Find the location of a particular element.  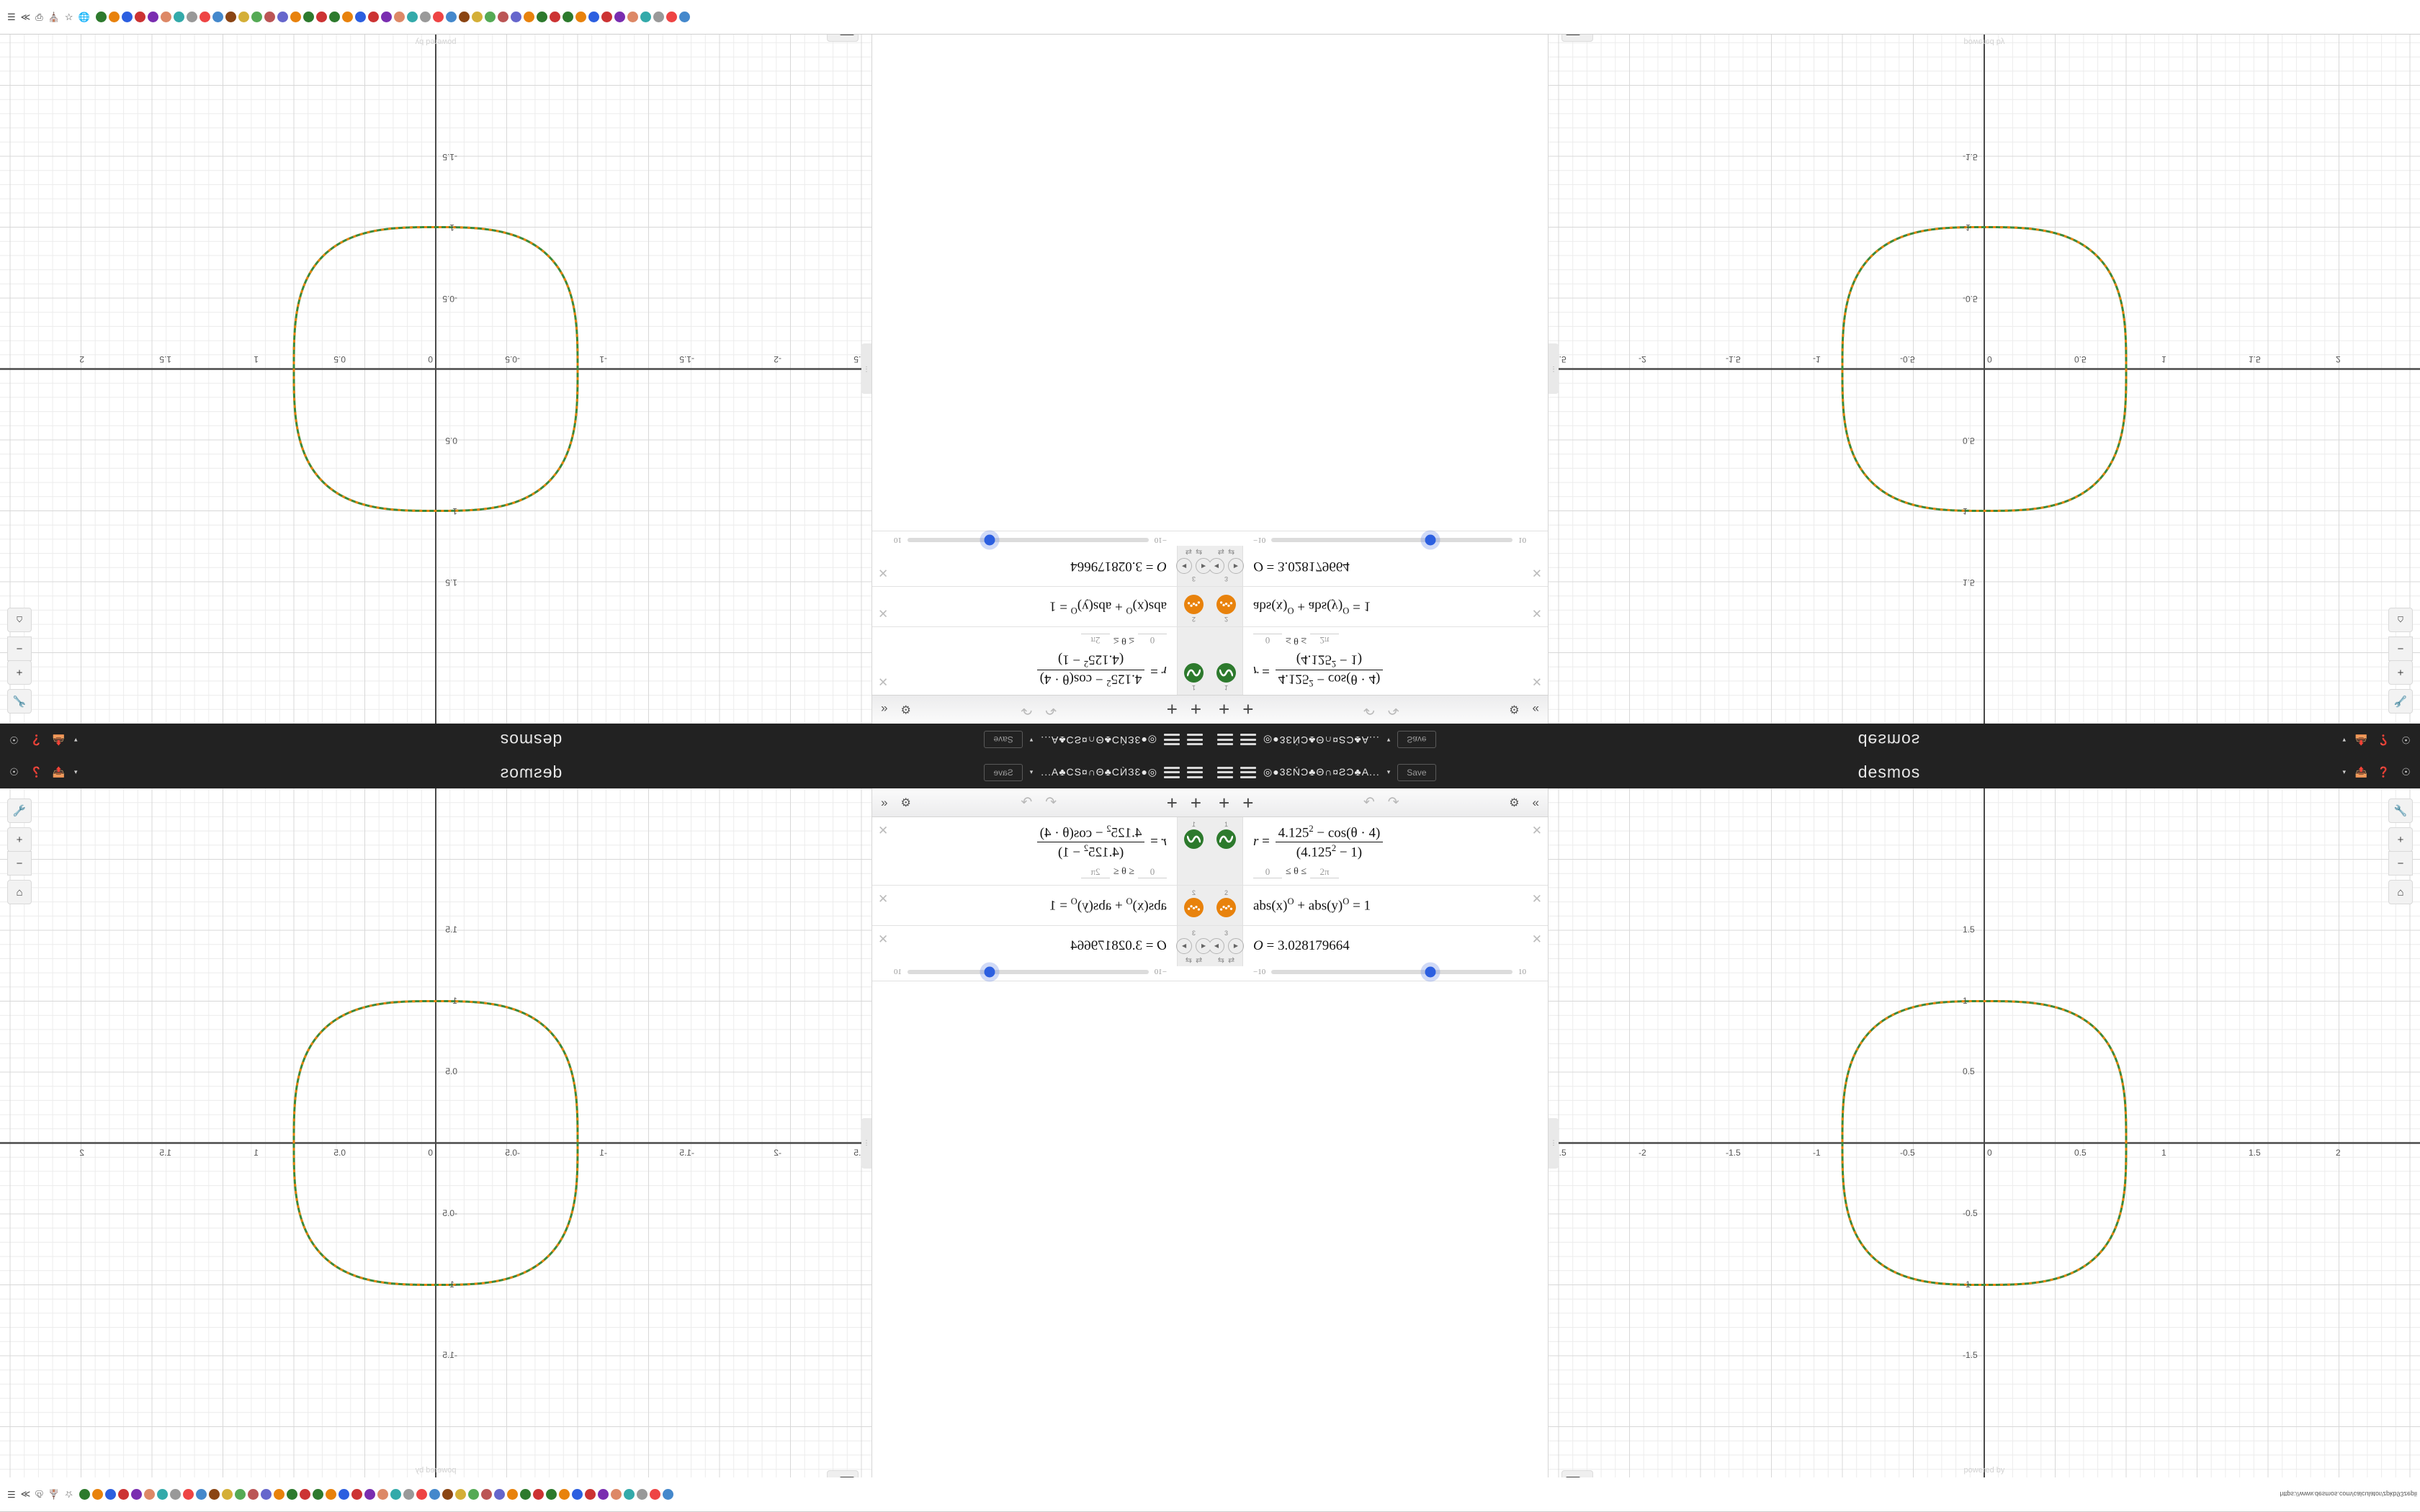

graph-controls: 🔧 + − ⌂ is located at coordinates (19, 661).